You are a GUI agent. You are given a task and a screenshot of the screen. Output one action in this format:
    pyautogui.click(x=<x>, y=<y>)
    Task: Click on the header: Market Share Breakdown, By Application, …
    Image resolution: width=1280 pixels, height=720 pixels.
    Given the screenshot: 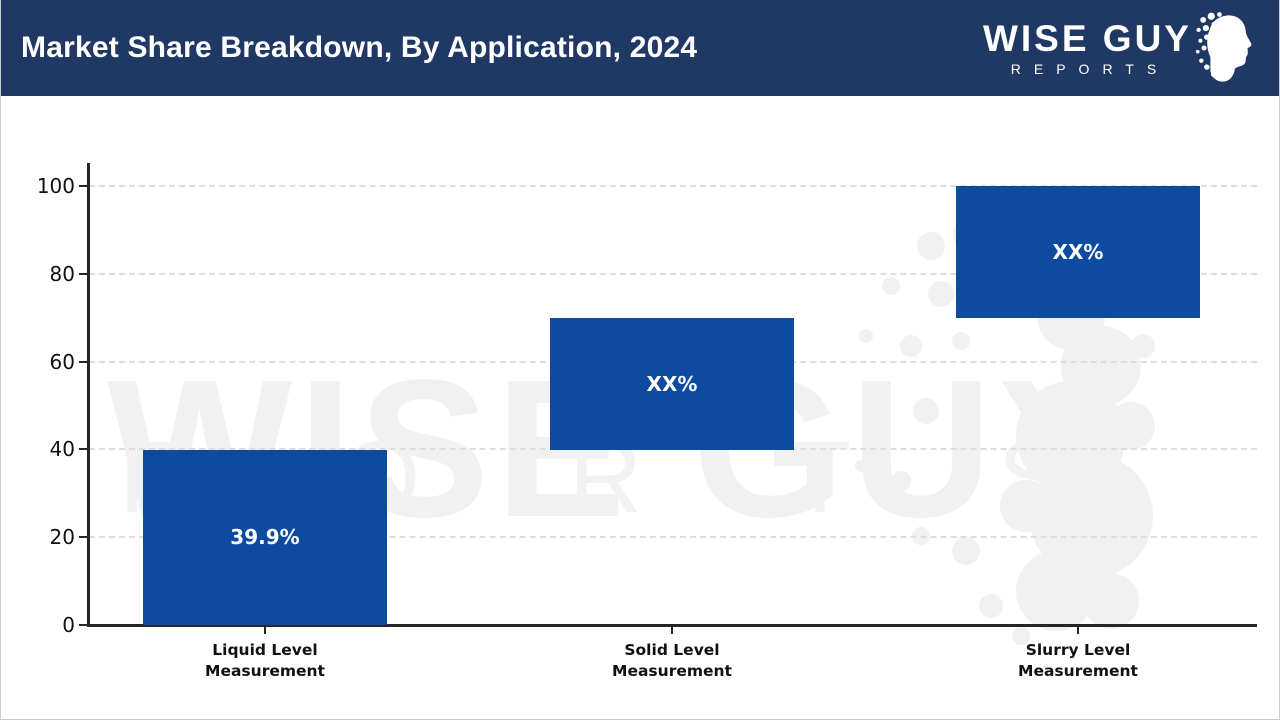 What is the action you would take?
    pyautogui.click(x=640, y=48)
    